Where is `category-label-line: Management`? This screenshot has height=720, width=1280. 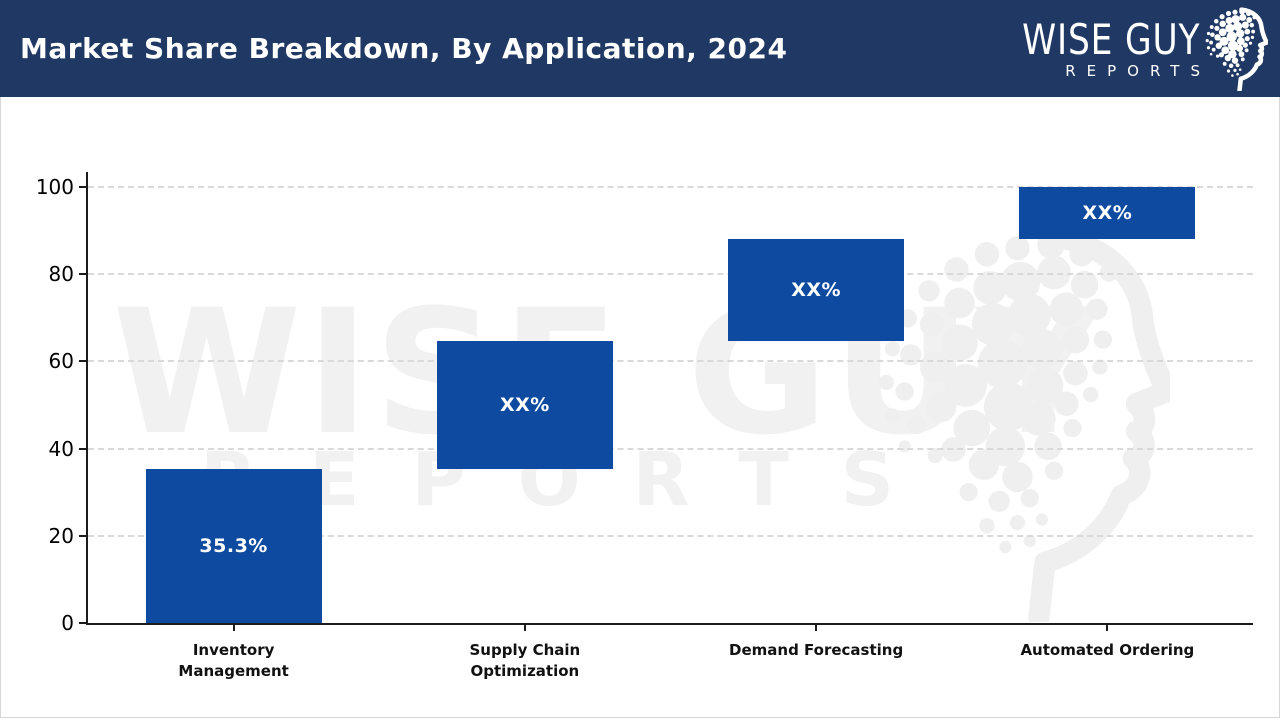
category-label-line: Management is located at coordinates (233, 671).